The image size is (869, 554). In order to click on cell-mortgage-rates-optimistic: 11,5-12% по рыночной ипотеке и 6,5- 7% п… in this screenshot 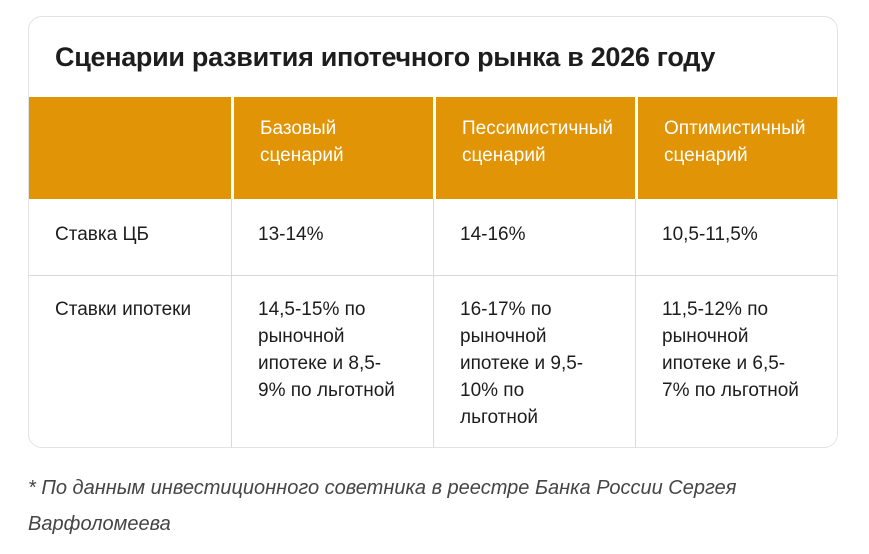, I will do `click(736, 361)`.